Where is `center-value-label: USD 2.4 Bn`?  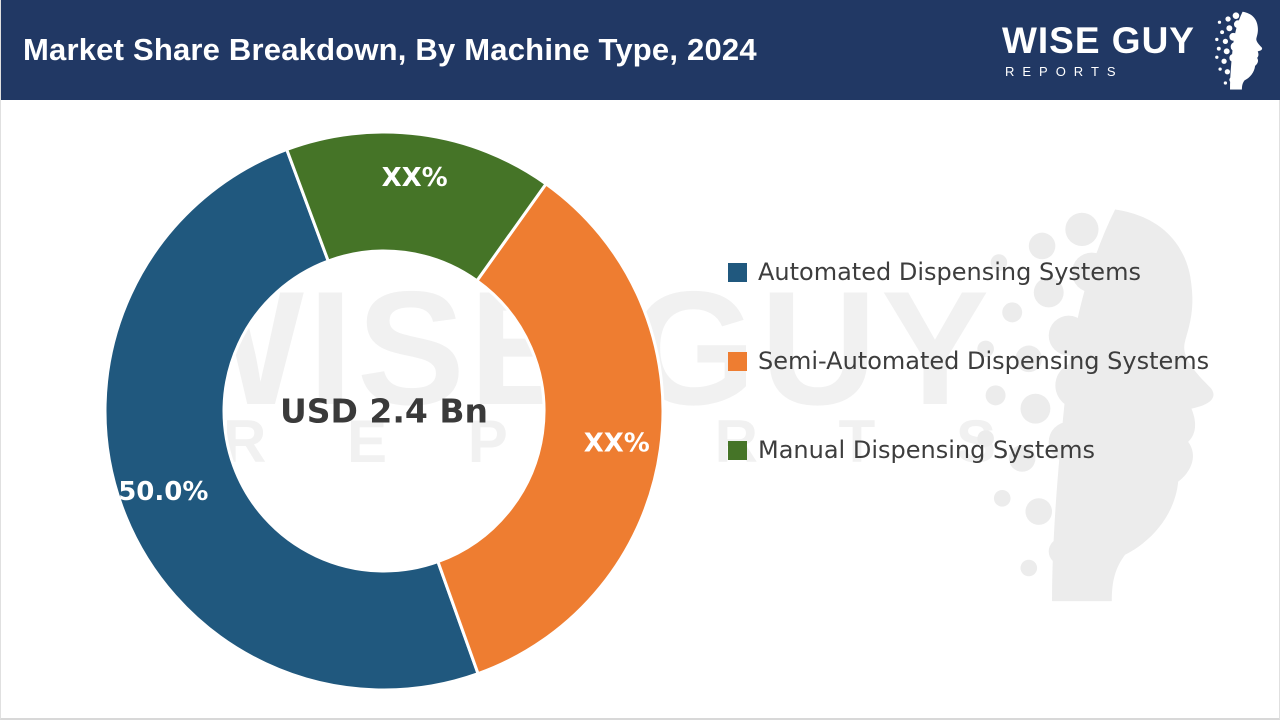 center-value-label: USD 2.4 Bn is located at coordinates (384, 411).